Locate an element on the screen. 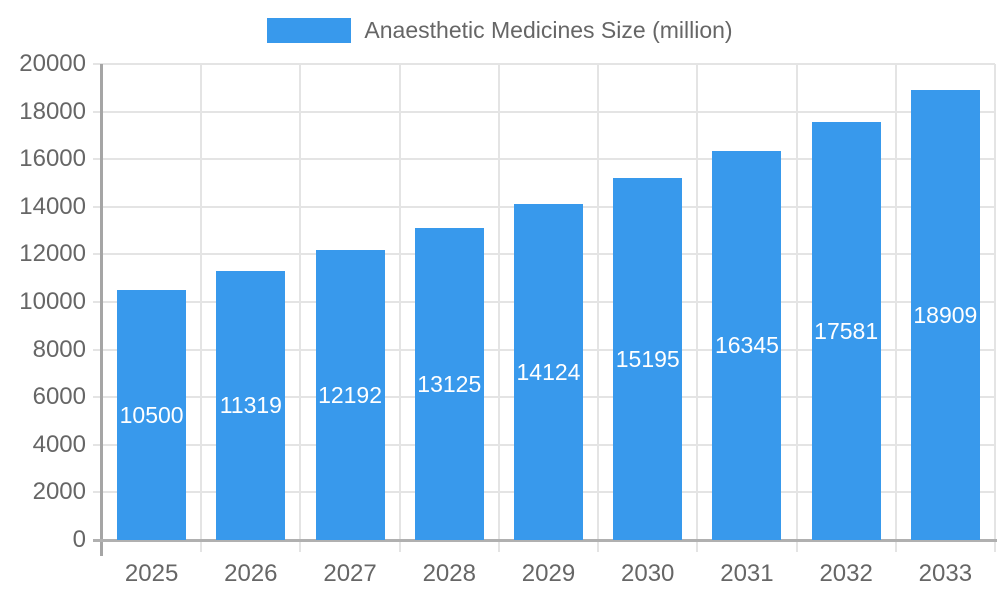 This screenshot has width=1000, height=600. bar: 10500 is located at coordinates (152, 415).